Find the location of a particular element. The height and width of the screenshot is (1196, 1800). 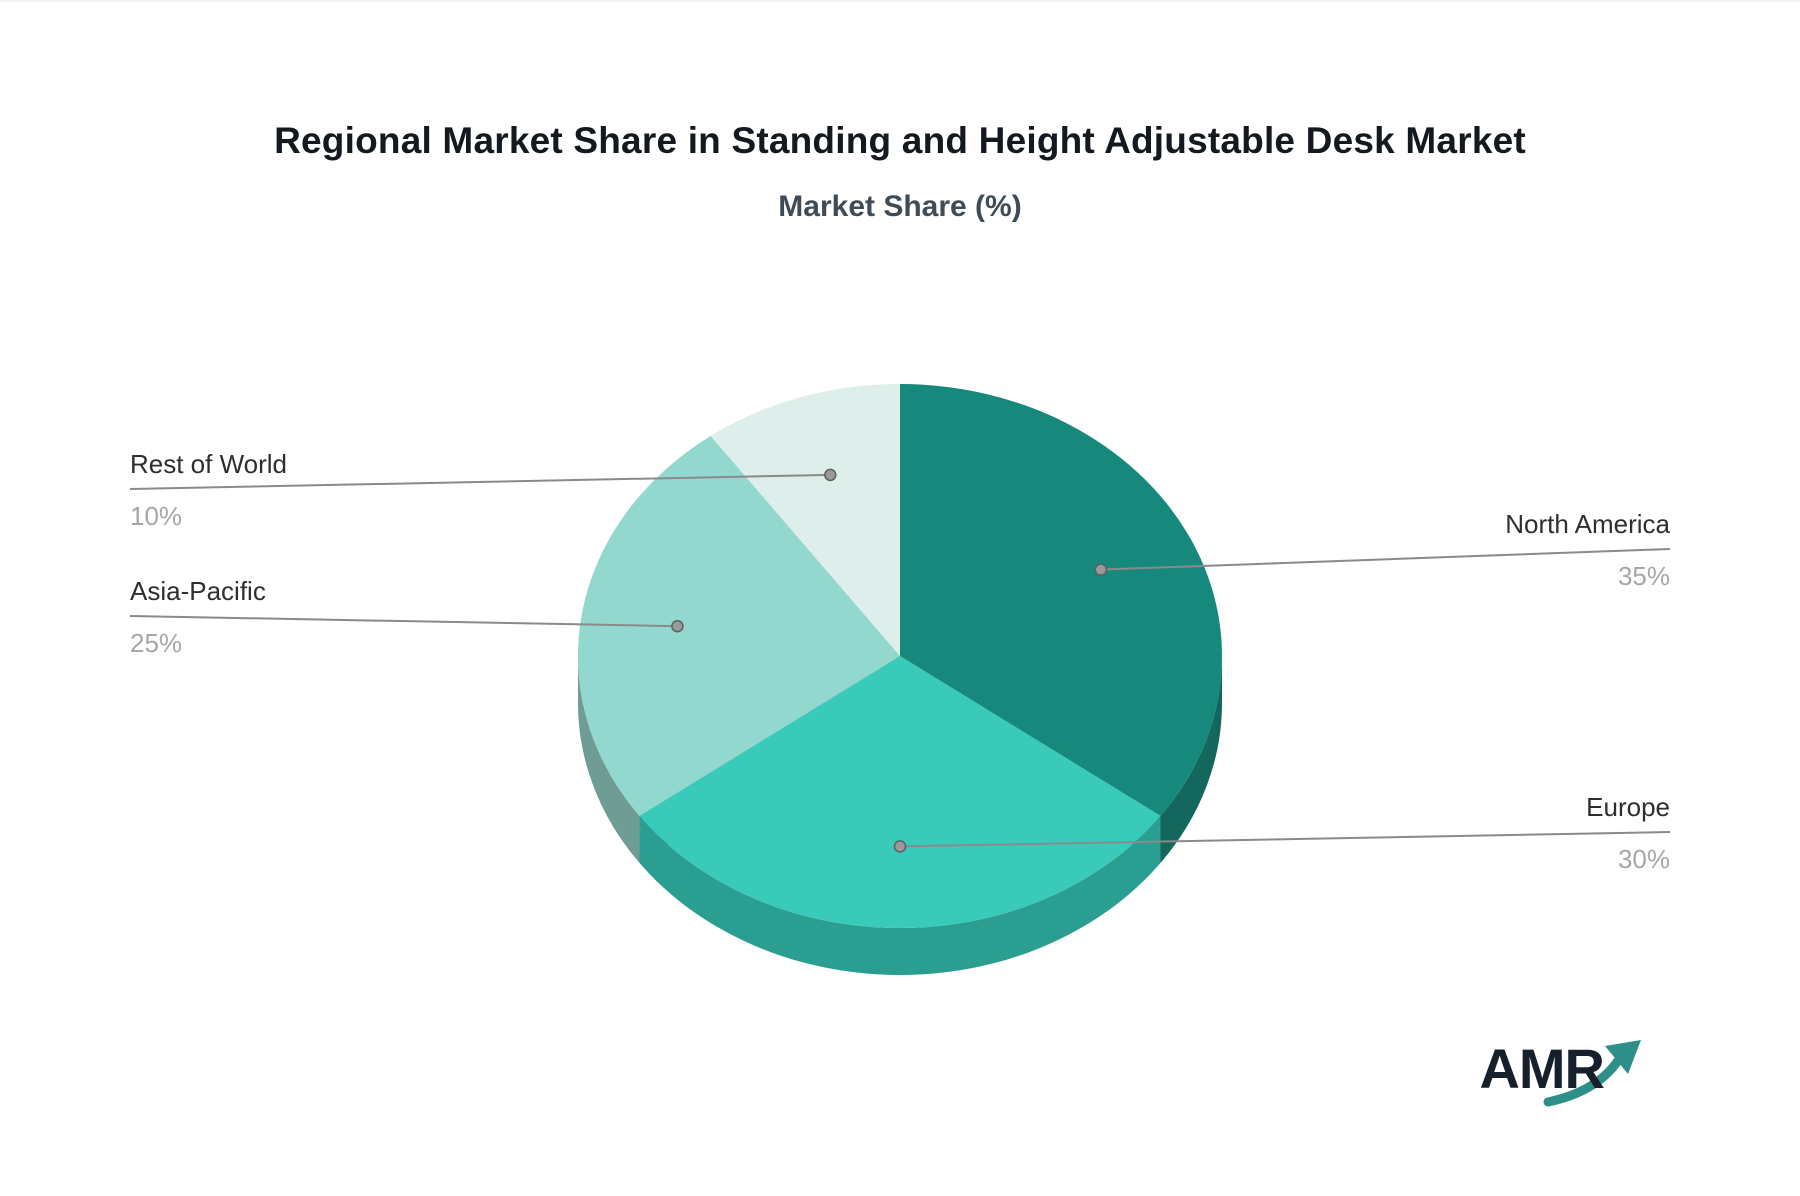

slice-label-europe: Europe is located at coordinates (1628, 807).